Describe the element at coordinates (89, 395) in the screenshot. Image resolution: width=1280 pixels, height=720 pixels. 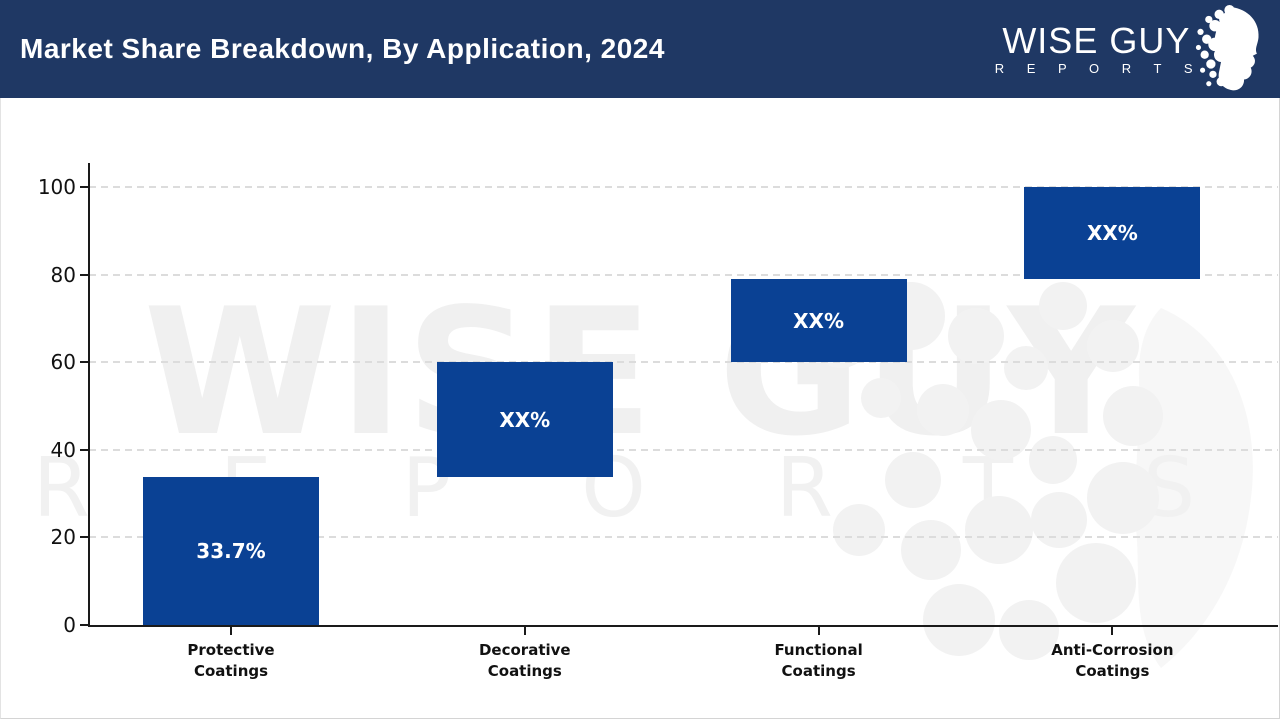
I see `y-axis-line` at that location.